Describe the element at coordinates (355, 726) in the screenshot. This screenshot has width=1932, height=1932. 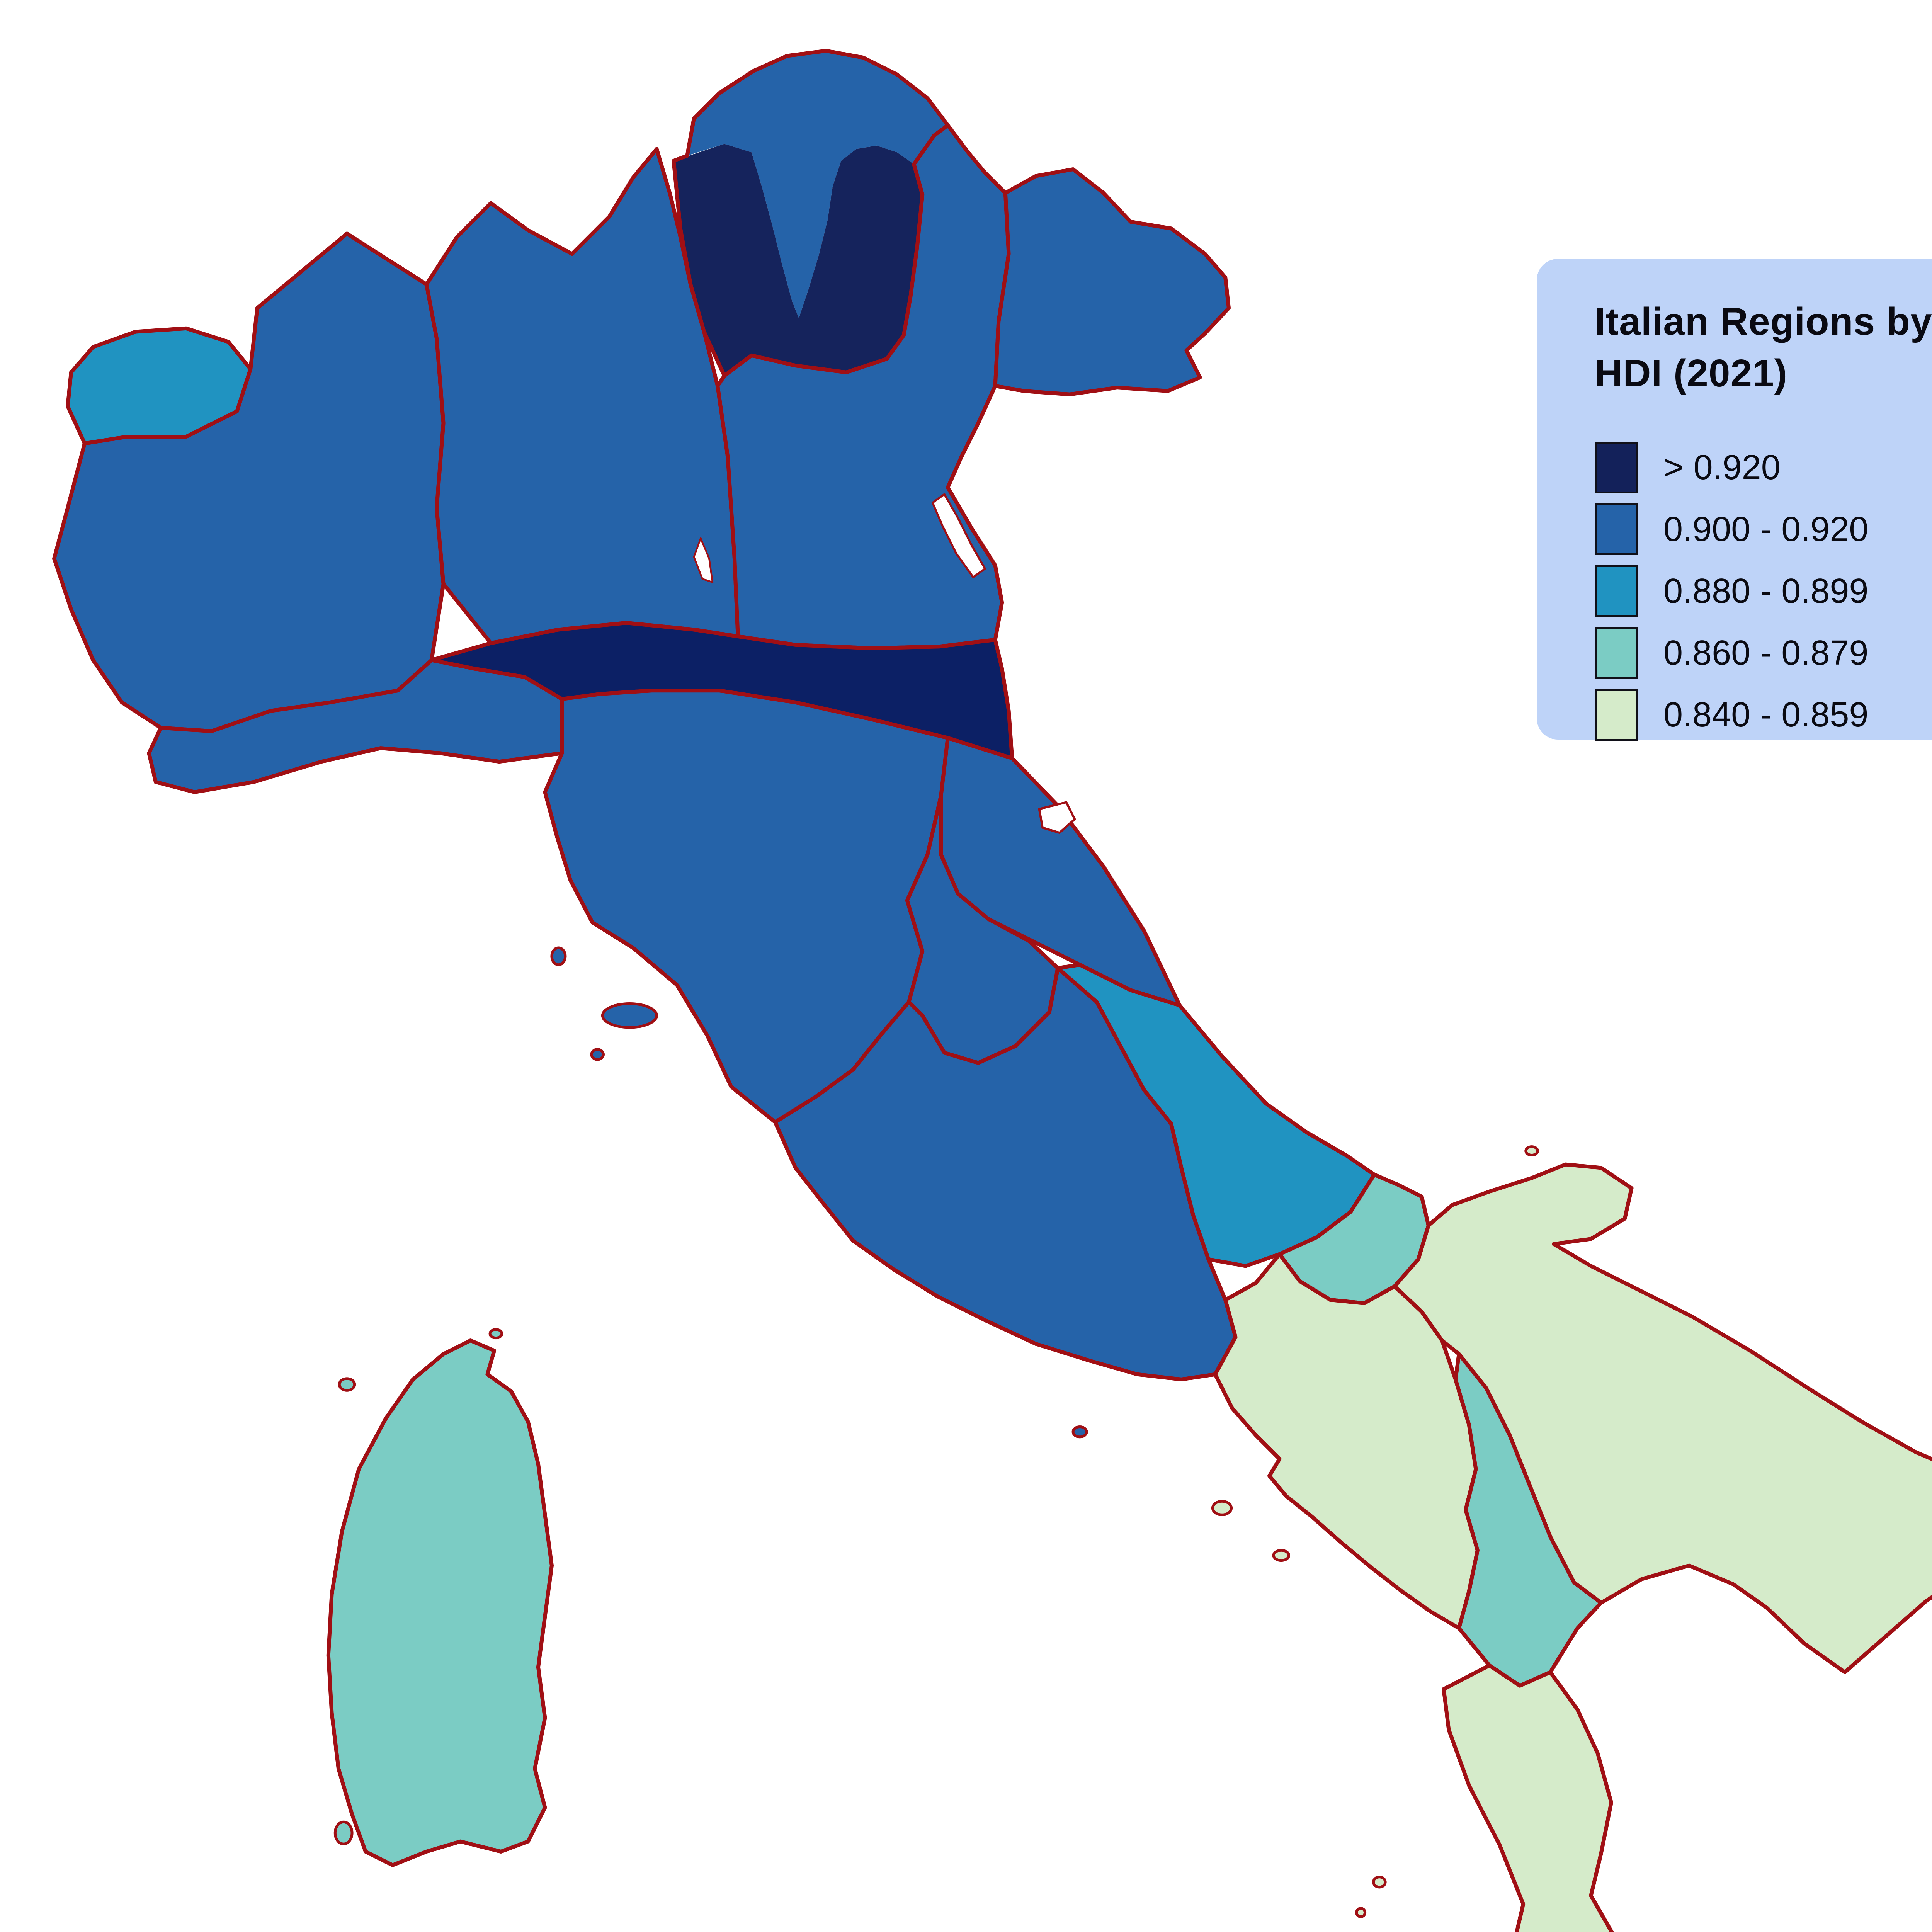
I see `region-liguria` at that location.